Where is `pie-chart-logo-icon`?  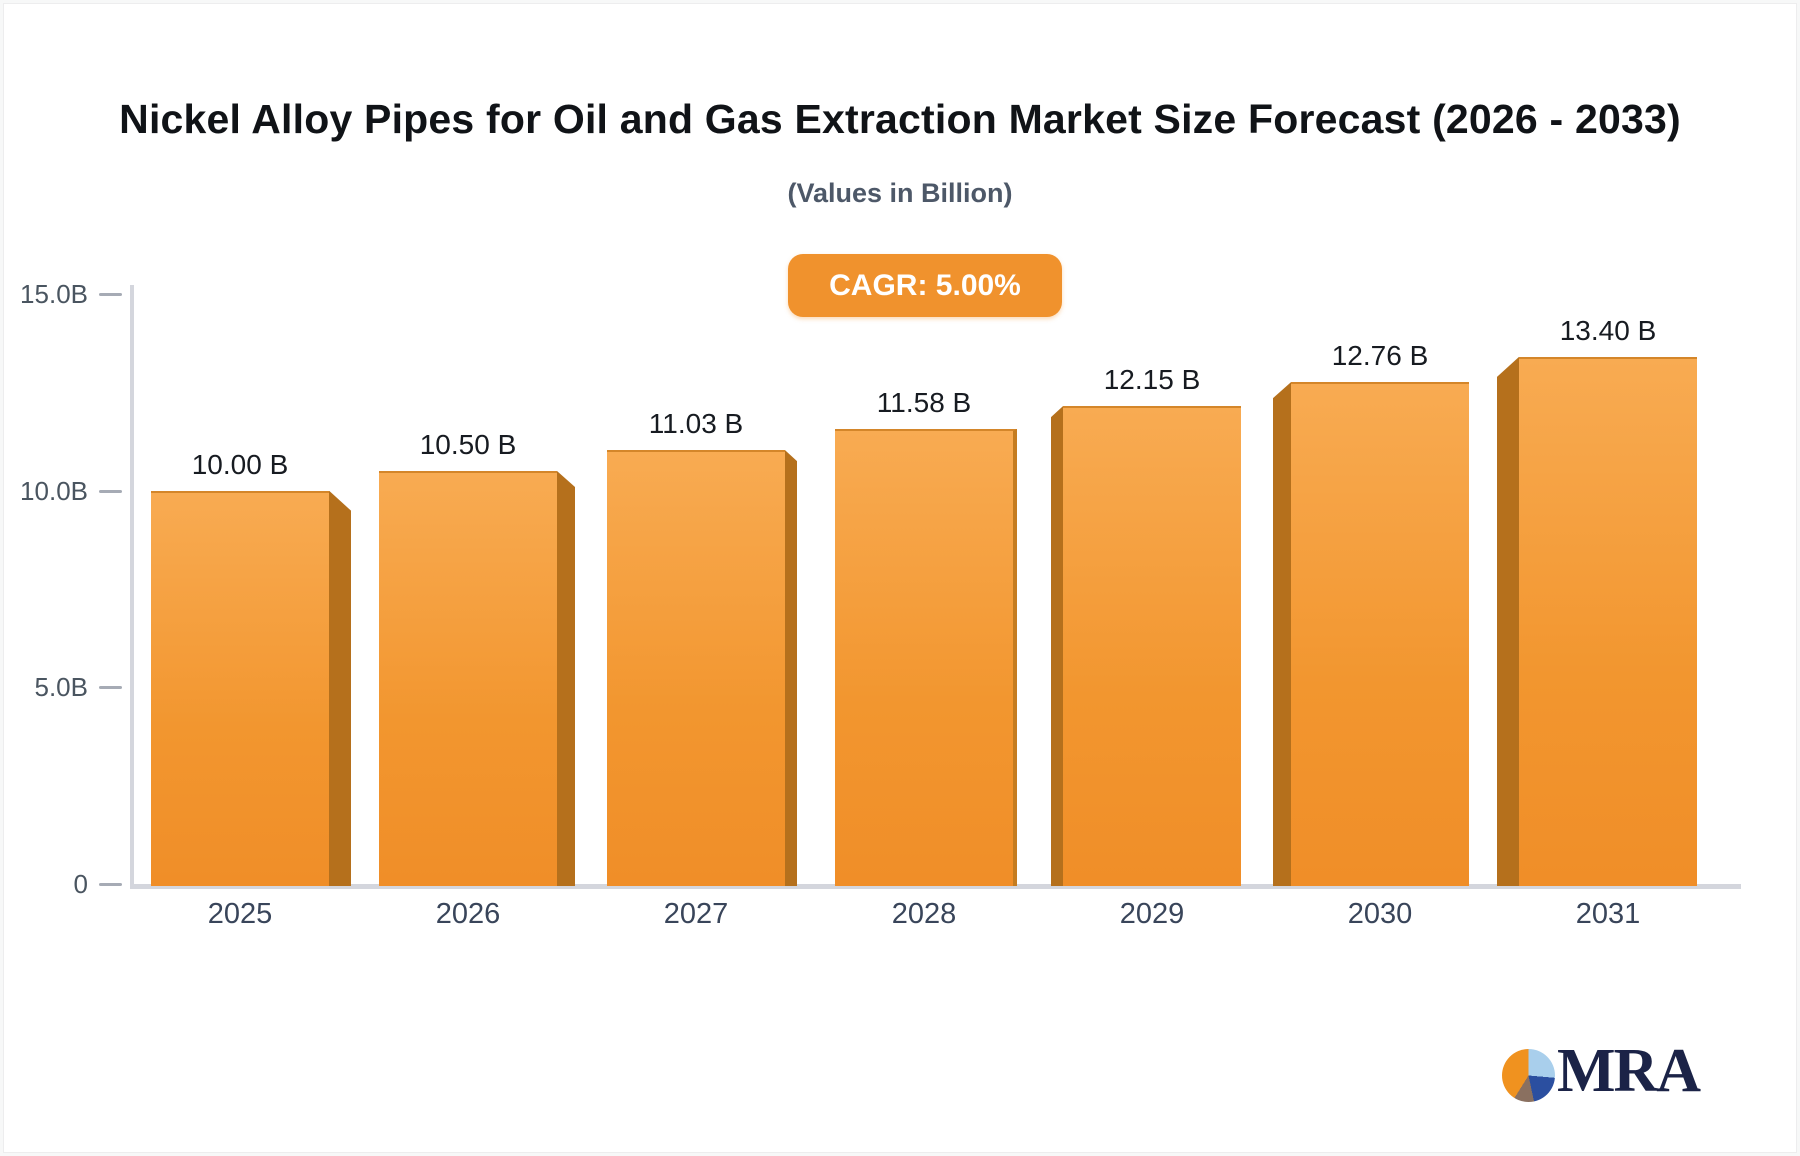
pie-chart-logo-icon is located at coordinates (1528, 1075).